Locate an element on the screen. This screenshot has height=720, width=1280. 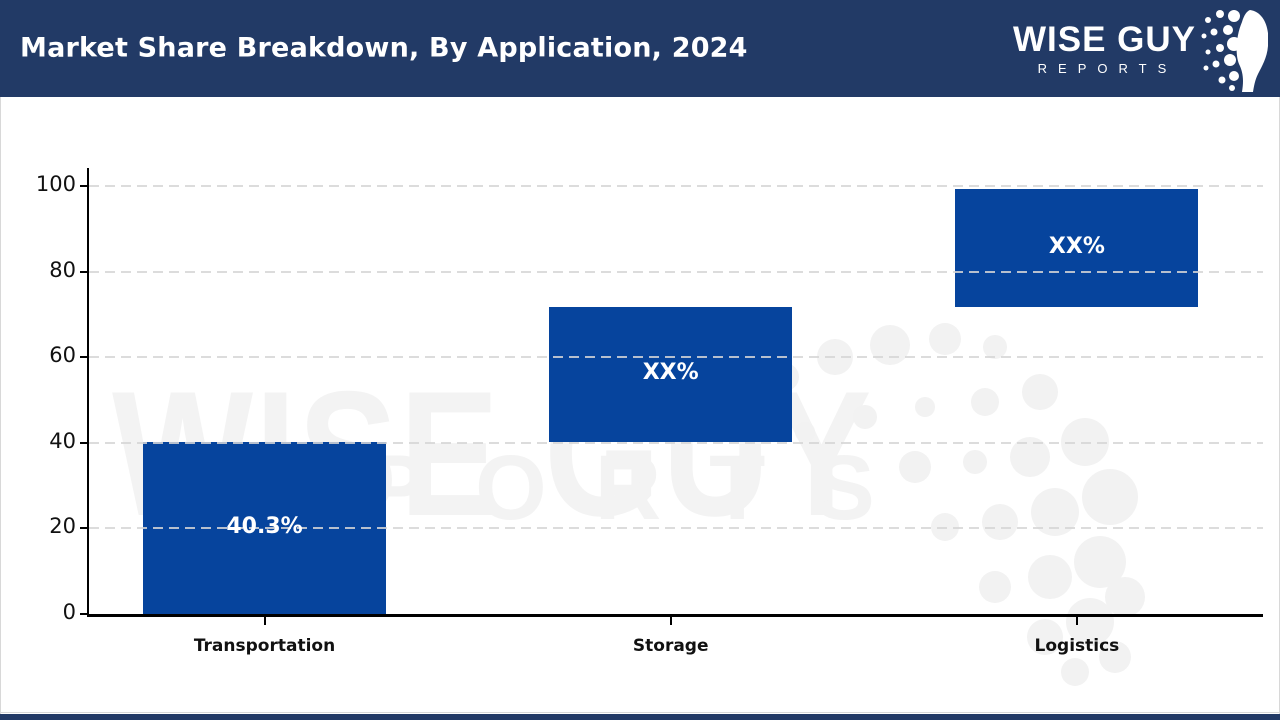
x-tick-transportation is located at coordinates (264, 621).